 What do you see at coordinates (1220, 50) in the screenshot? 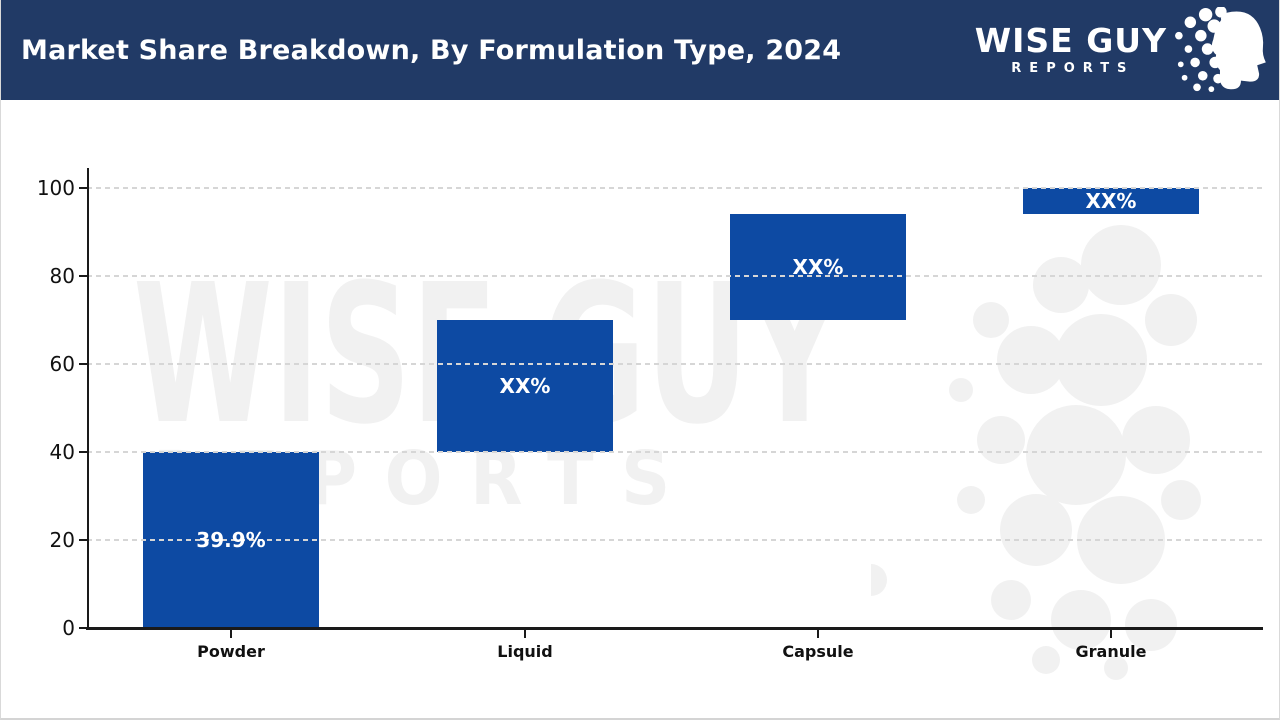
I see `wiseguy-face-icon` at bounding box center [1220, 50].